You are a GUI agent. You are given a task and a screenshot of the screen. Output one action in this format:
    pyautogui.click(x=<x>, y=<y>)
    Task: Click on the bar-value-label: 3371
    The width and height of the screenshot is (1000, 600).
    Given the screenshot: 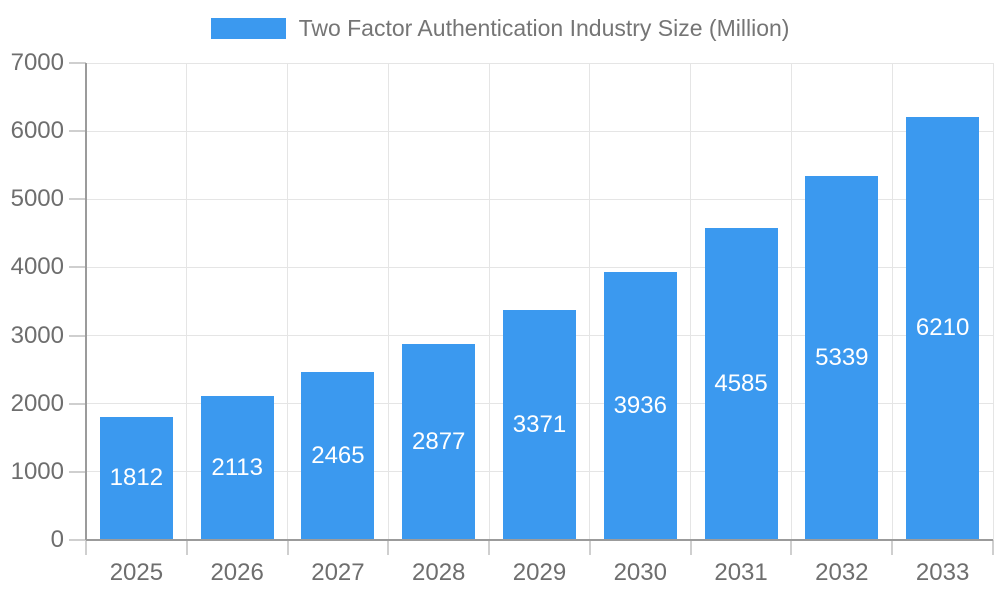 What is the action you would take?
    pyautogui.click(x=539, y=425)
    